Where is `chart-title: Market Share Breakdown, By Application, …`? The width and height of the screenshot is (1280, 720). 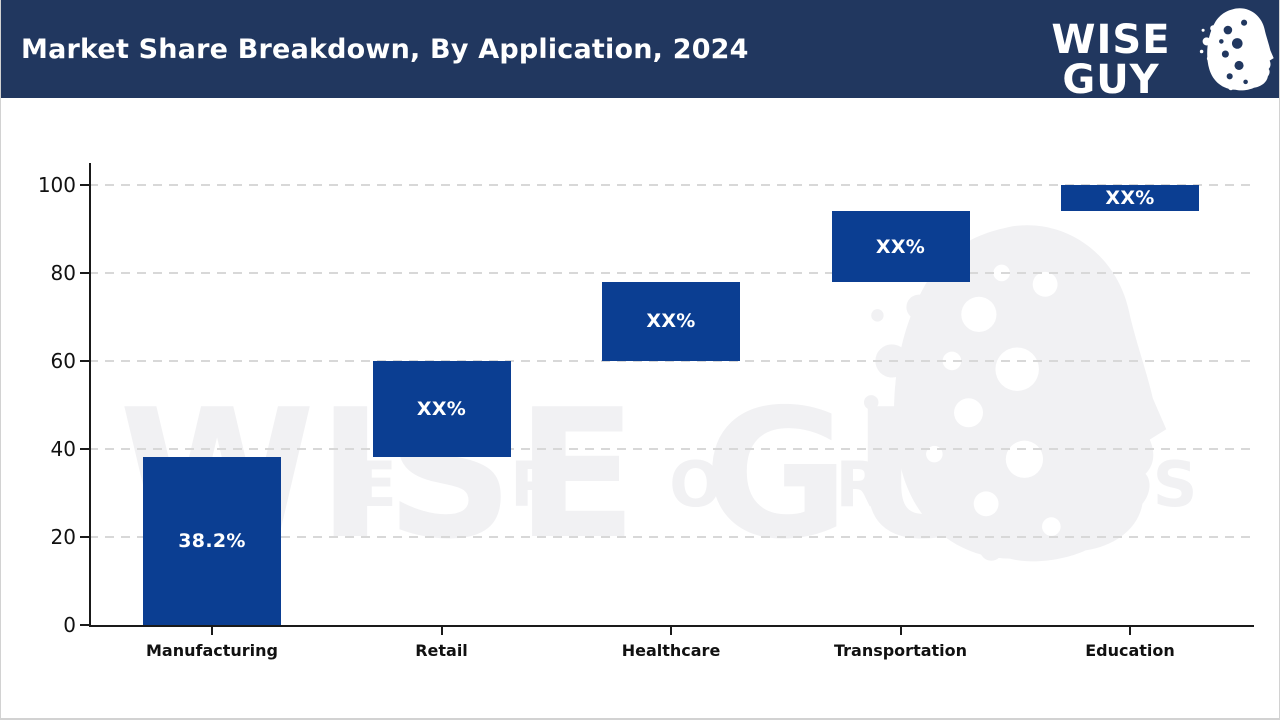
chart-title: Market Share Breakdown, By Application, … is located at coordinates (385, 49).